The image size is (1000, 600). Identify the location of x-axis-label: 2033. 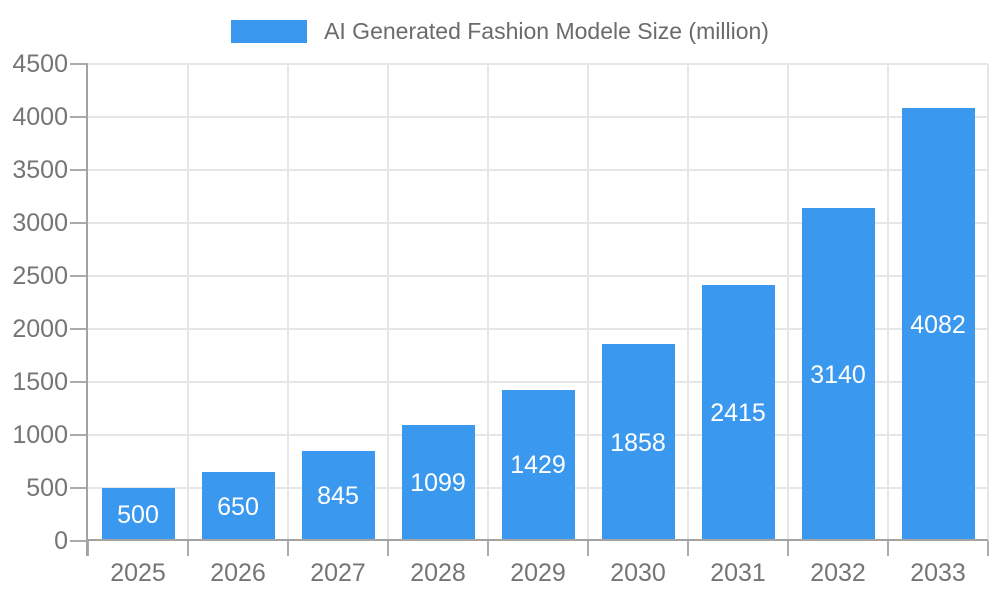
(938, 573).